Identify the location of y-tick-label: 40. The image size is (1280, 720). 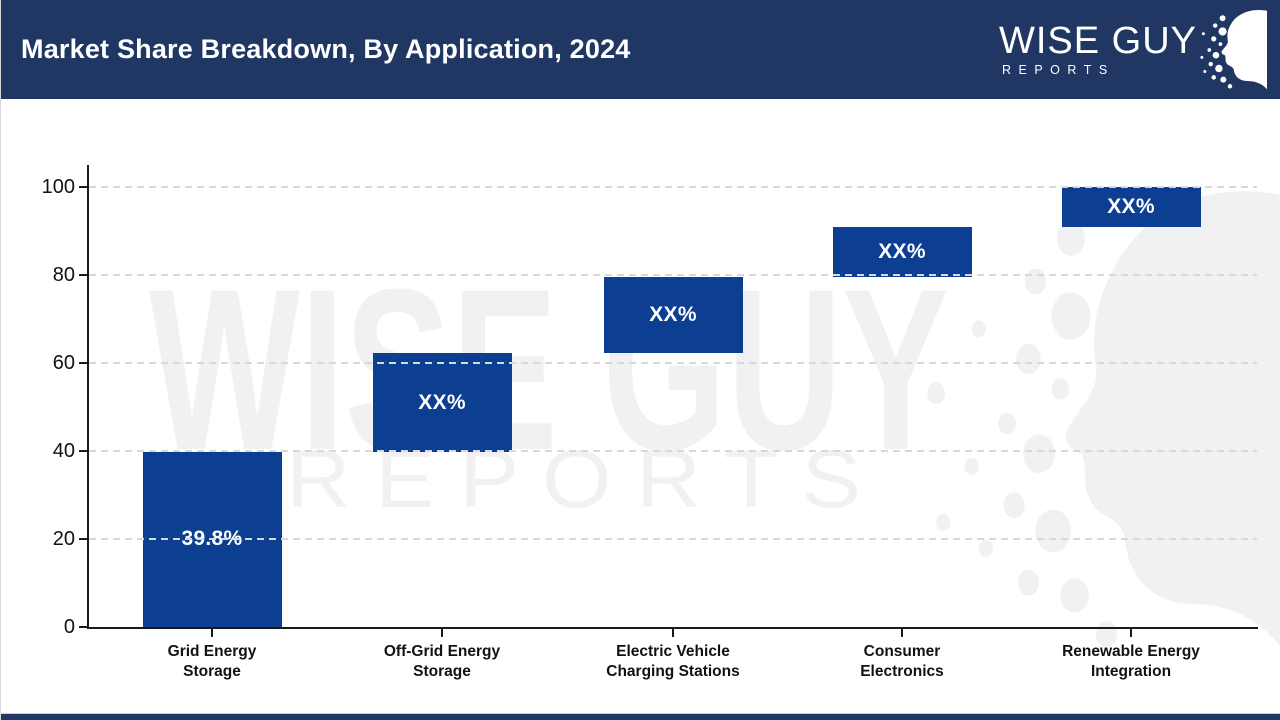
(63, 451).